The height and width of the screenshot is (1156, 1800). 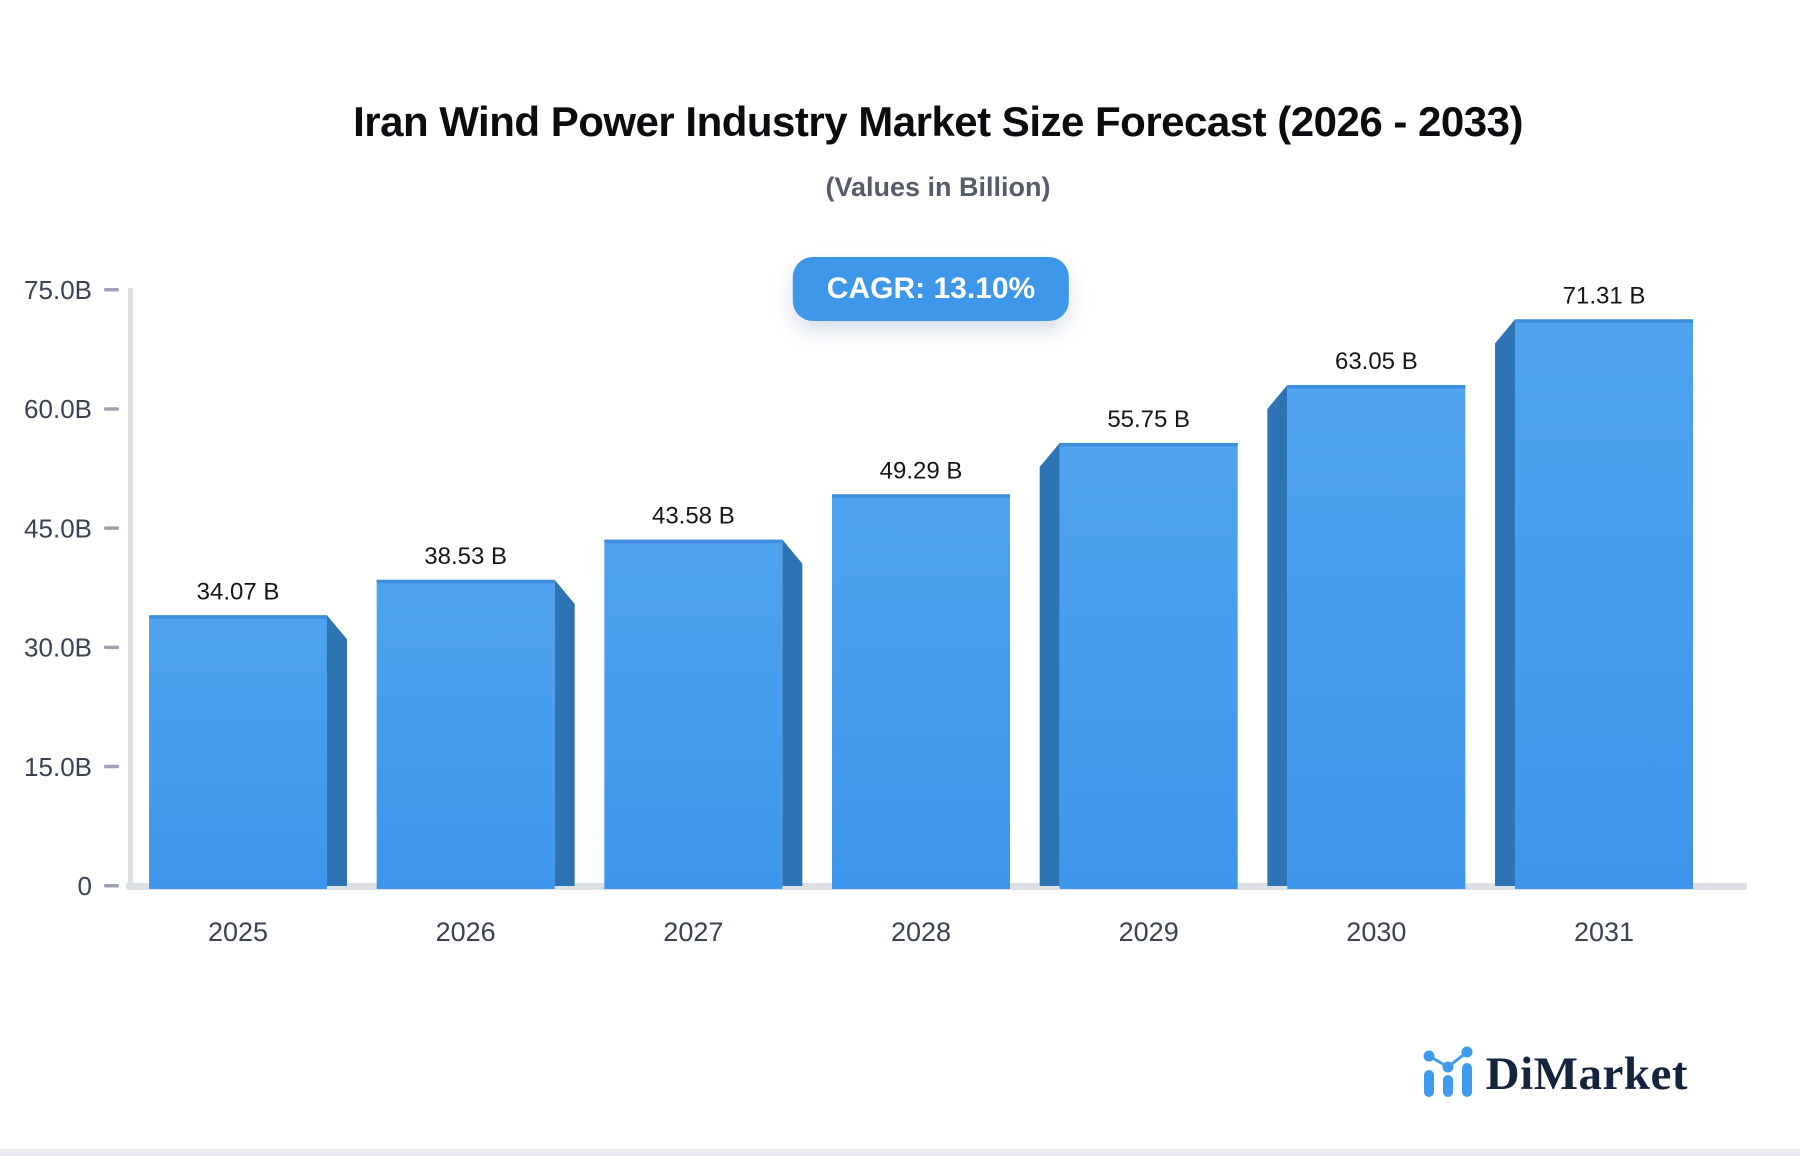 I want to click on bar-value-label: 71.31 B, so click(x=1604, y=295).